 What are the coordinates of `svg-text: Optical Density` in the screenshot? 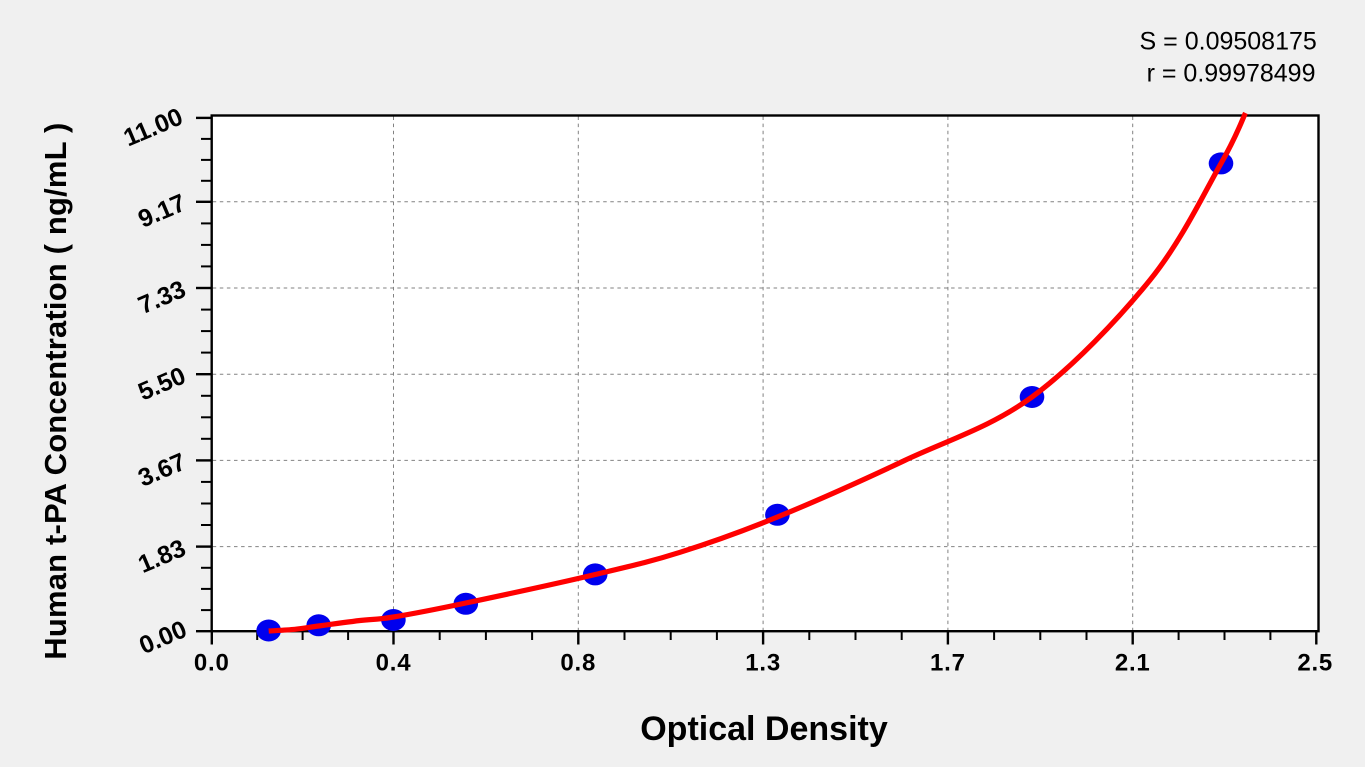 It's located at (764, 729).